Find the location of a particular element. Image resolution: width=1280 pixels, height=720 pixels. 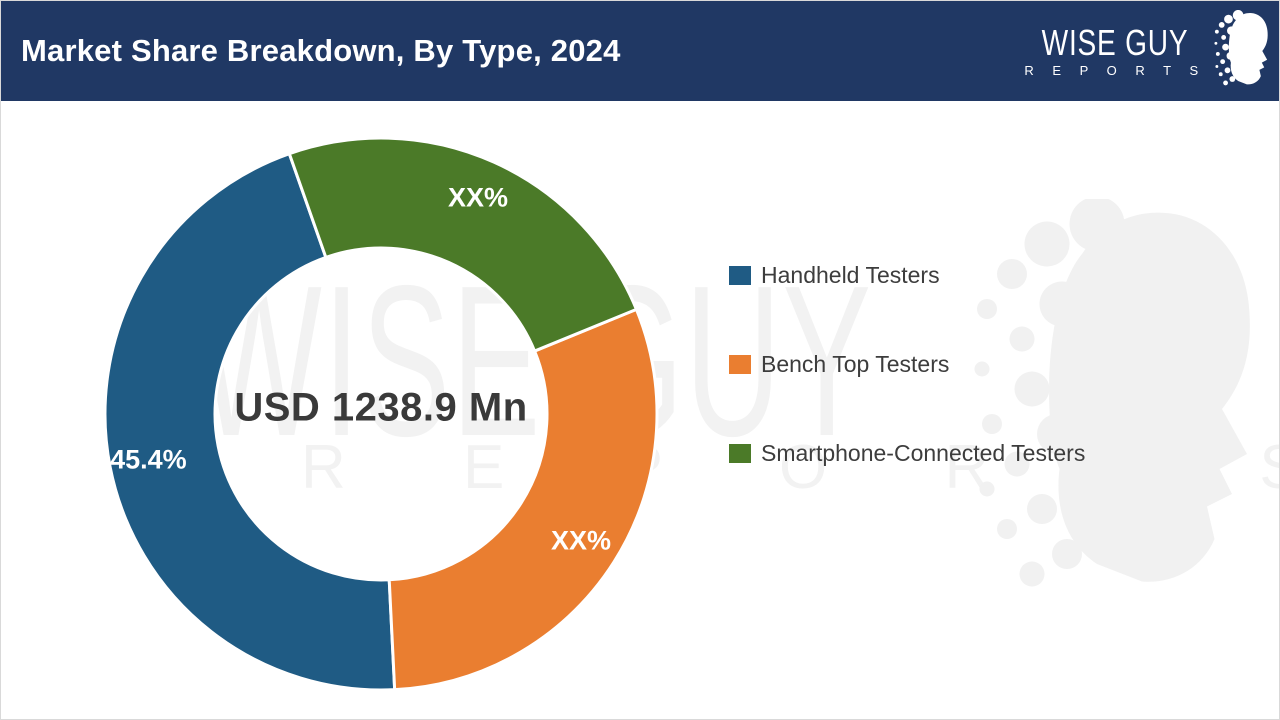

legend-item-bench-top: Bench Top Testers is located at coordinates (907, 364).